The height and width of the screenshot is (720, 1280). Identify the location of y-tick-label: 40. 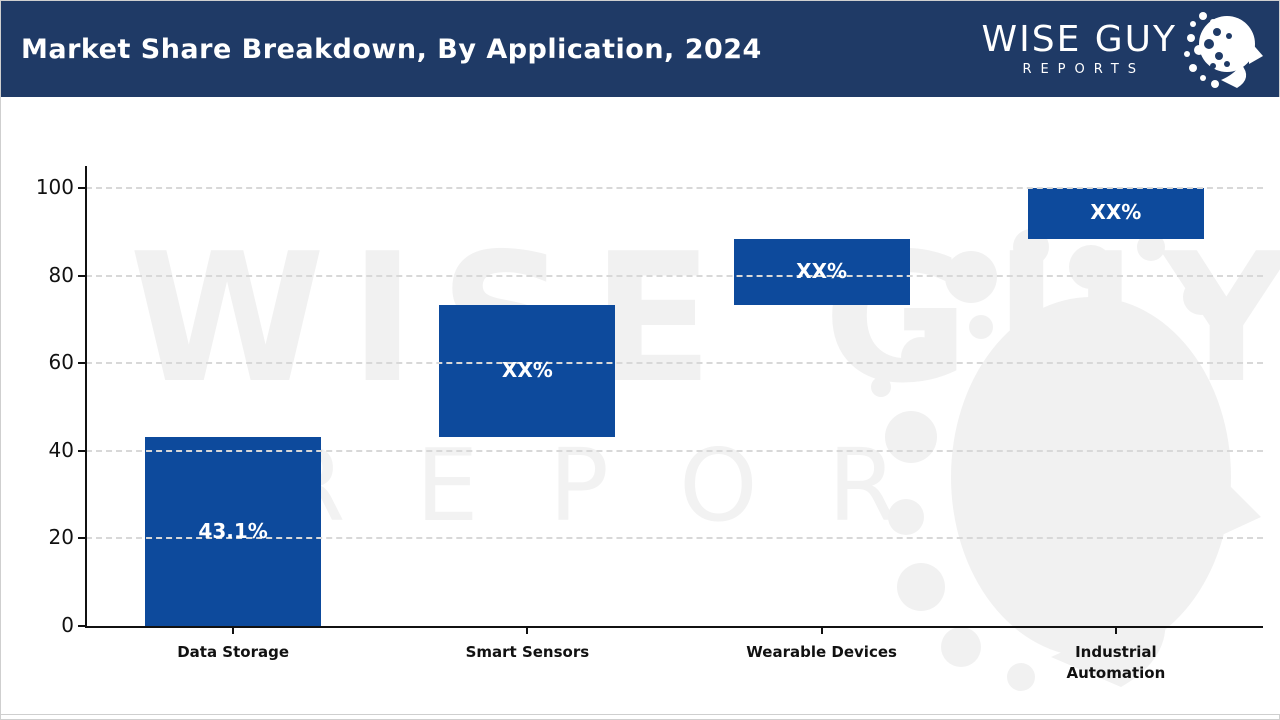
(61, 449).